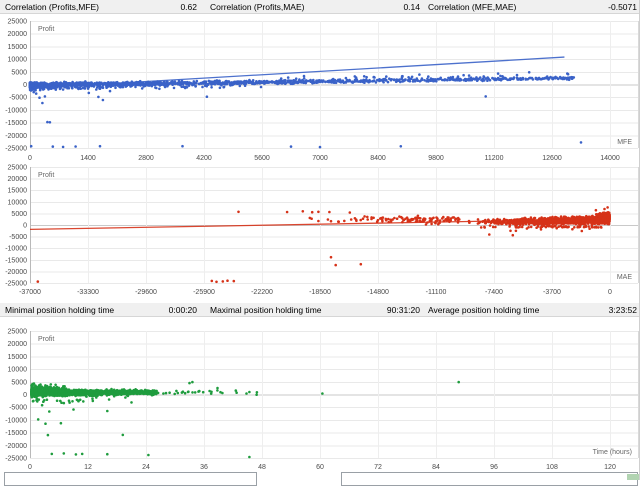 This screenshot has height=486, width=640. I want to click on svg-text: -7400, so click(494, 292).